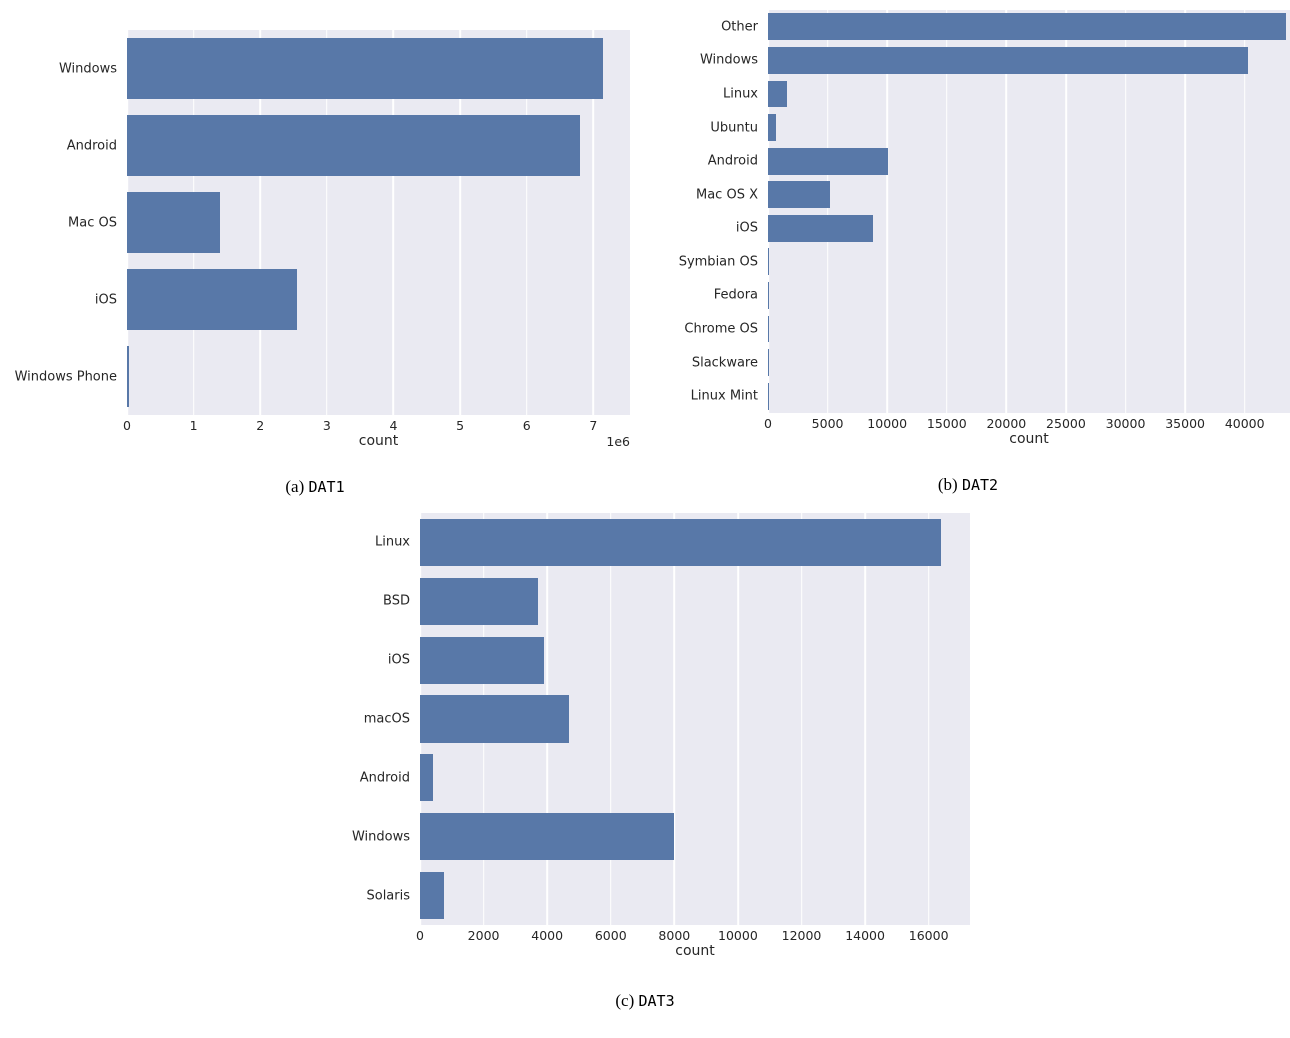 The height and width of the screenshot is (1038, 1290). What do you see at coordinates (674, 935) in the screenshot?
I see `x-tick-label: 8000` at bounding box center [674, 935].